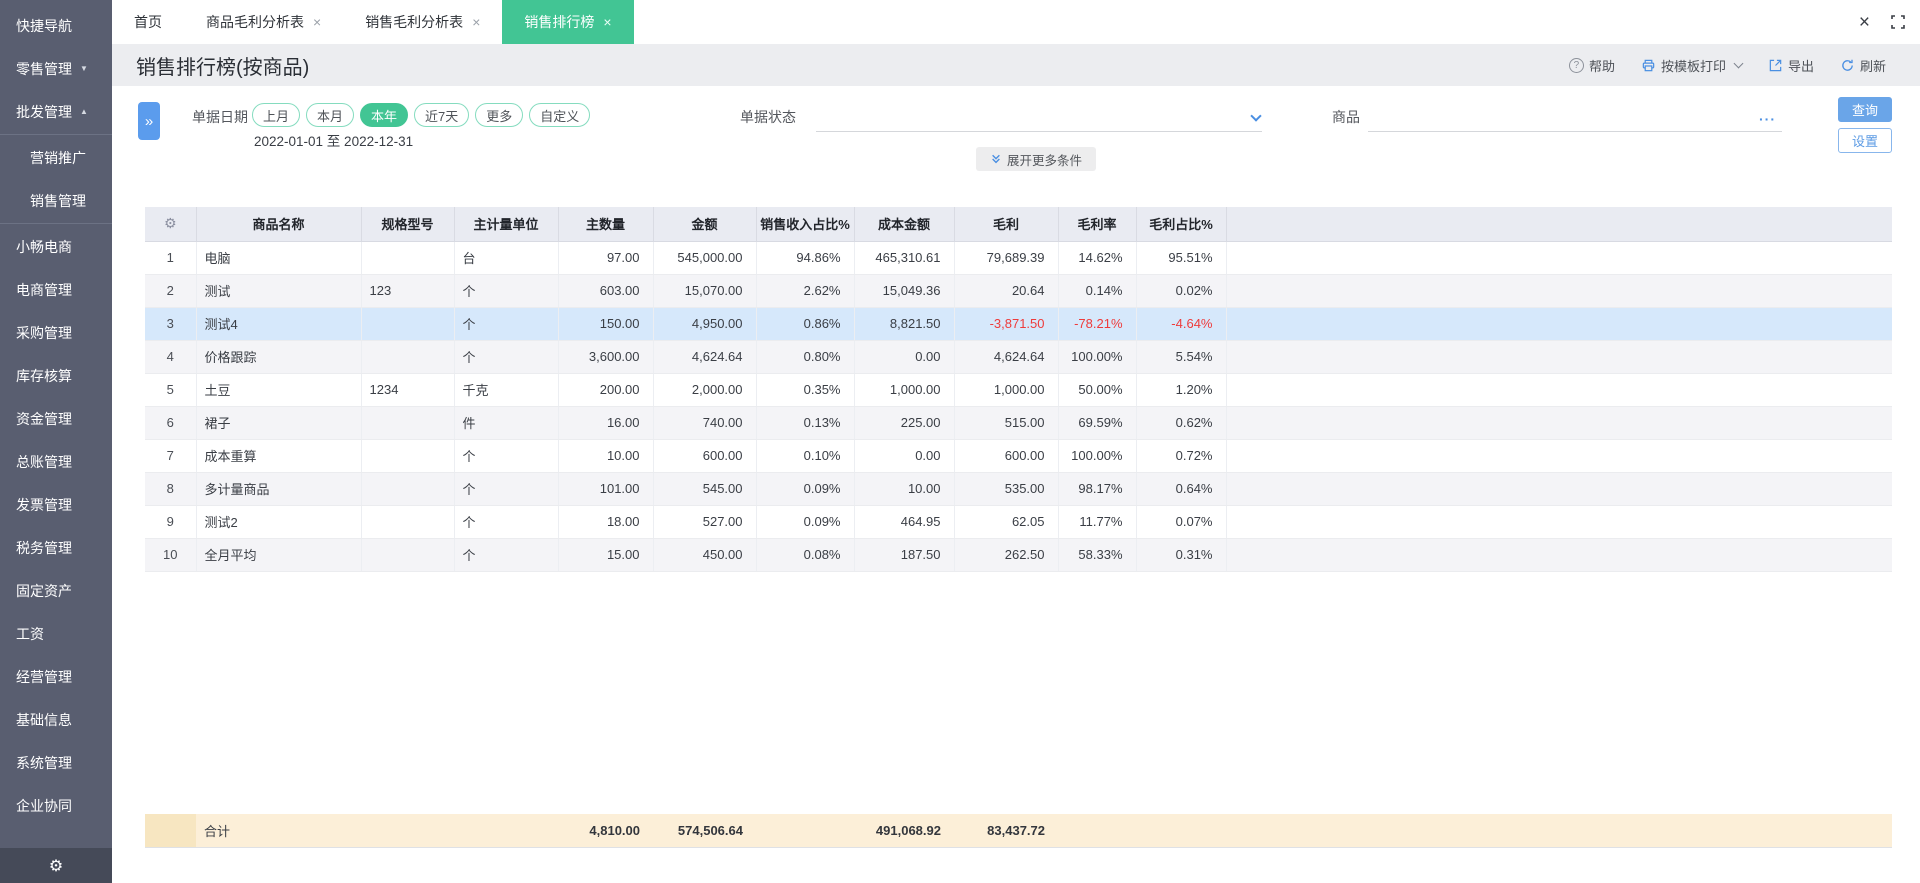 Image resolution: width=1920 pixels, height=883 pixels. I want to click on column-header: 主数量, so click(606, 224).